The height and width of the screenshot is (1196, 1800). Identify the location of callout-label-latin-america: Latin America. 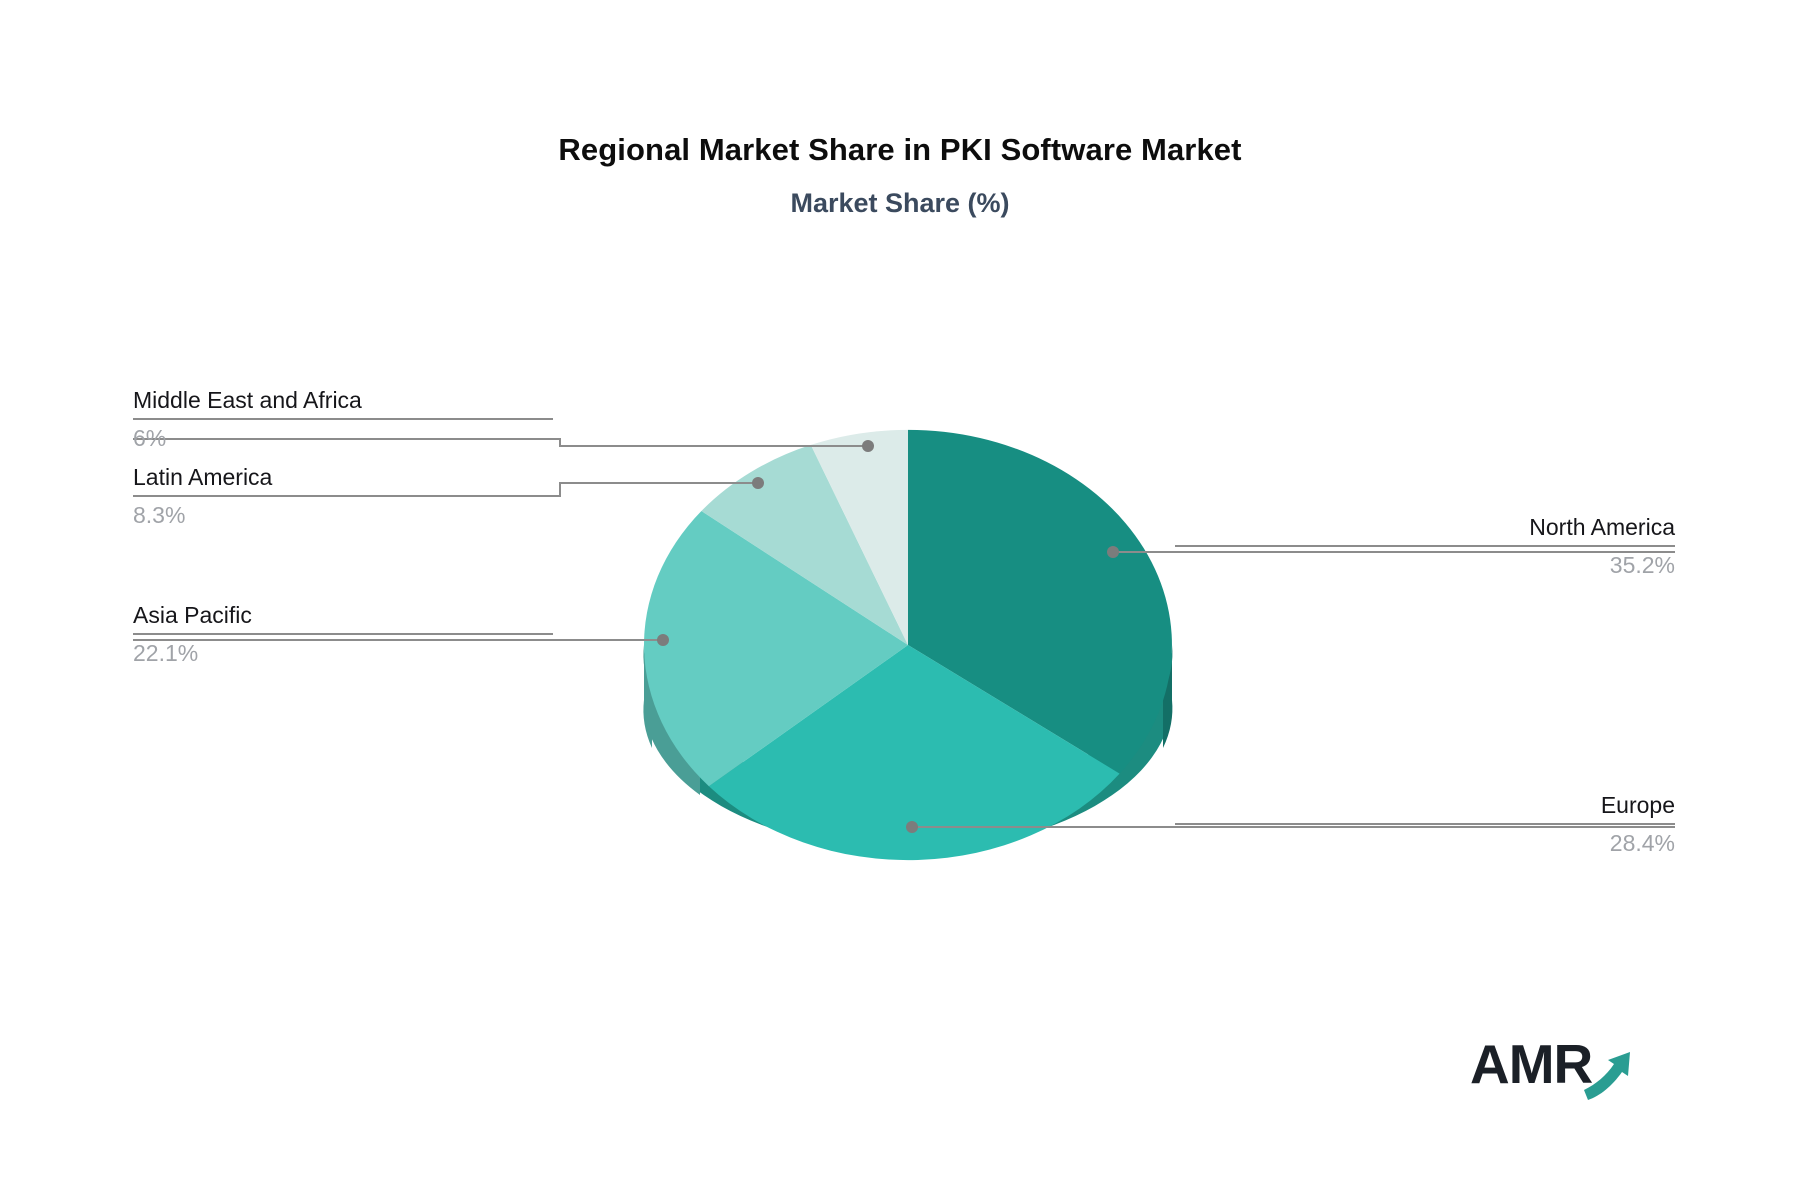
(203, 477).